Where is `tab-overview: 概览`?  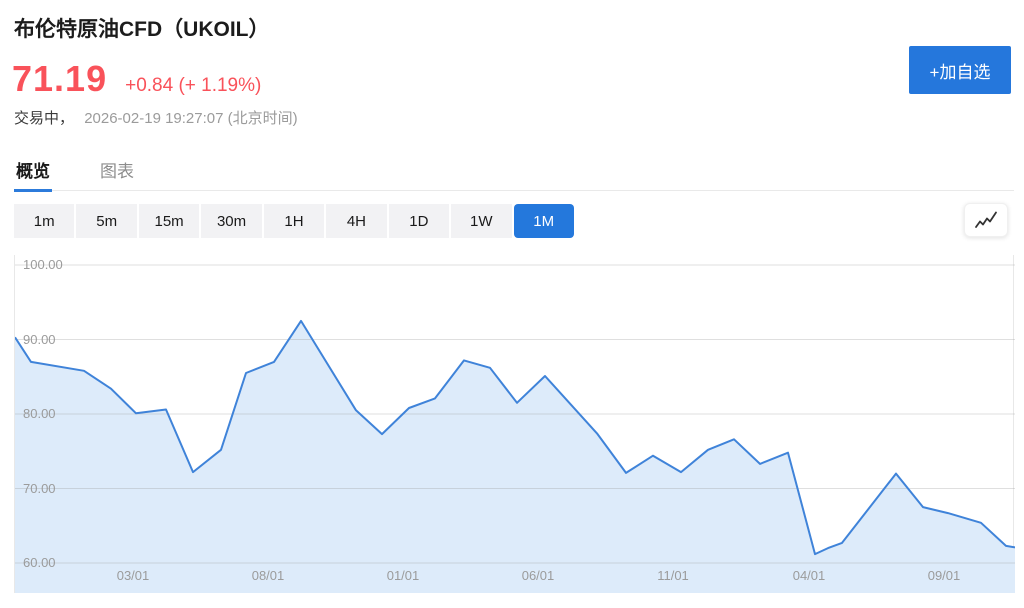 tab-overview: 概览 is located at coordinates (33, 173).